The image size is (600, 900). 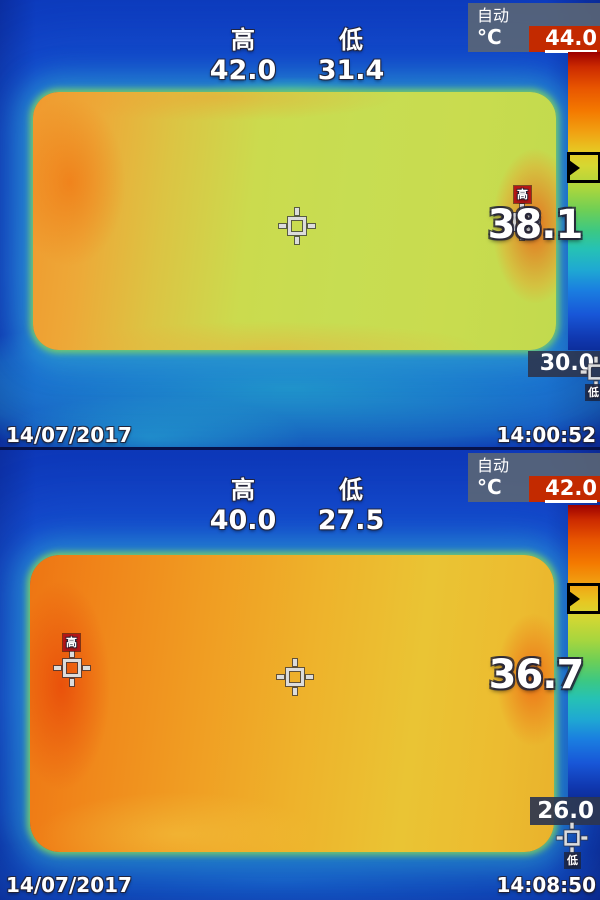 I want to click on scale-min-value: 30.0, so click(x=564, y=364).